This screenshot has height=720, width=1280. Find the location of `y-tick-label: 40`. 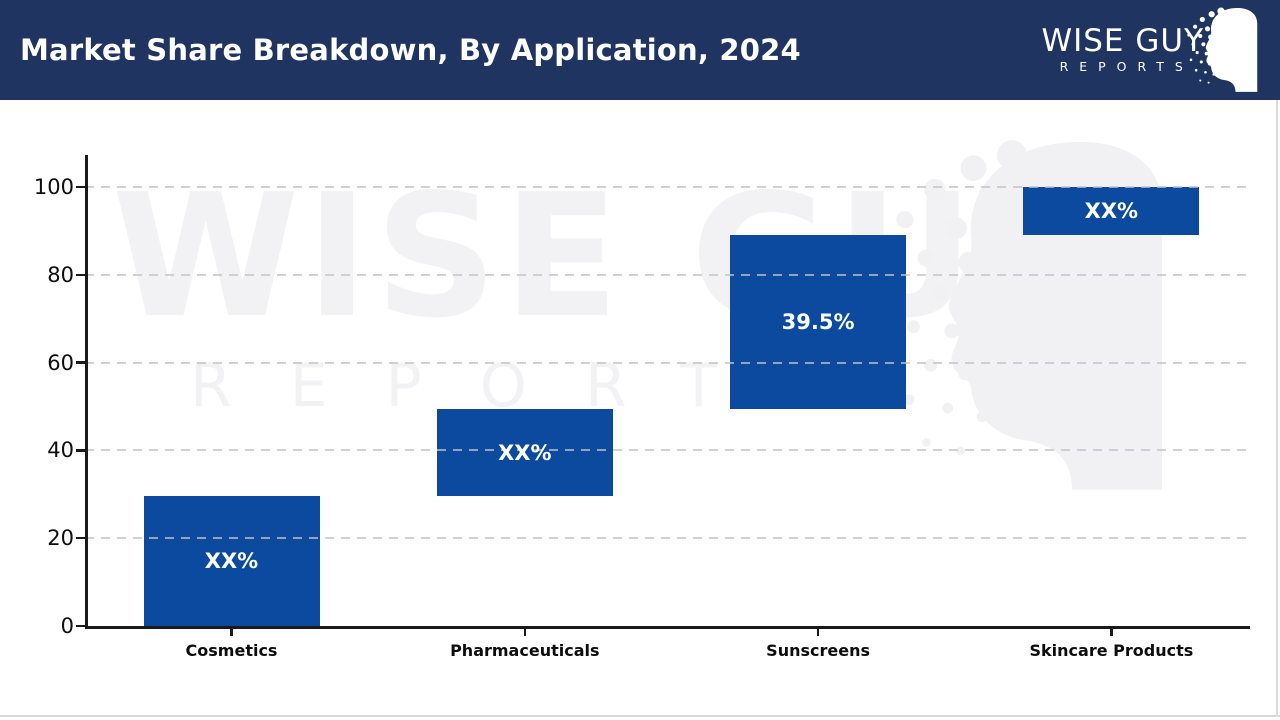

y-tick-label: 40 is located at coordinates (60, 450).